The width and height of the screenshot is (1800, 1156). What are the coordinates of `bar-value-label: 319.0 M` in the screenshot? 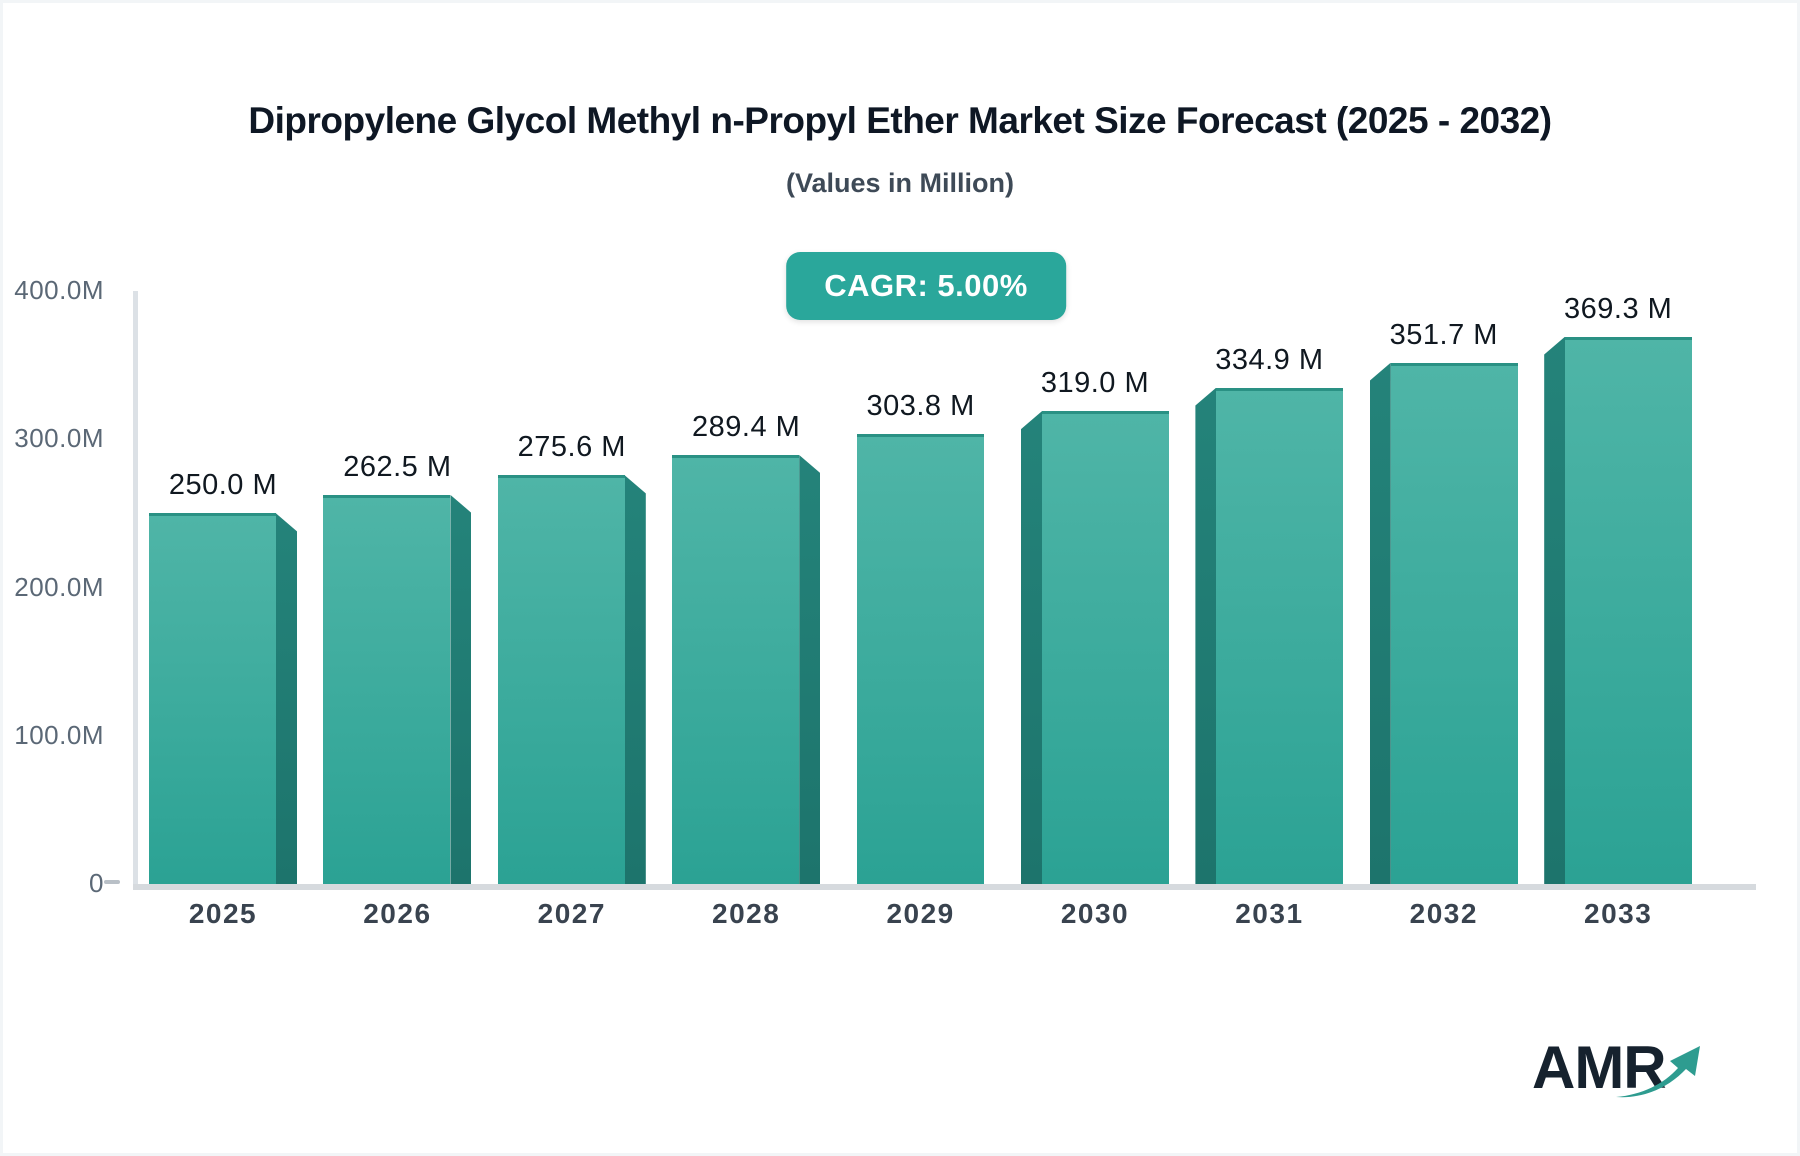 It's located at (1095, 383).